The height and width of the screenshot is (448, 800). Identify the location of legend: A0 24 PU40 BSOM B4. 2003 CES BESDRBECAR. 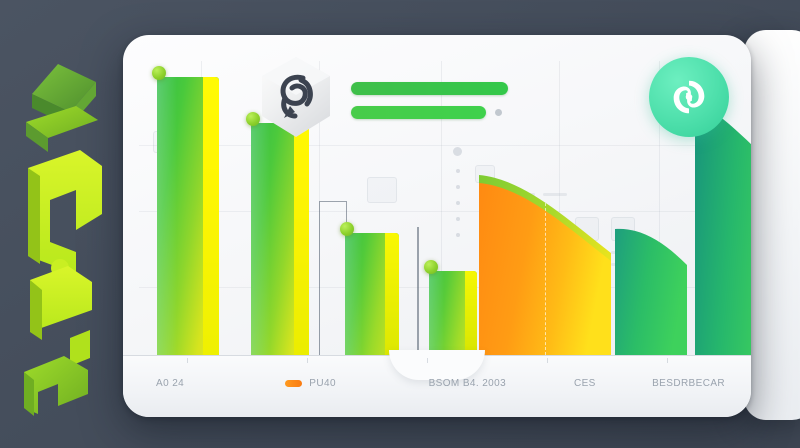
(437, 383).